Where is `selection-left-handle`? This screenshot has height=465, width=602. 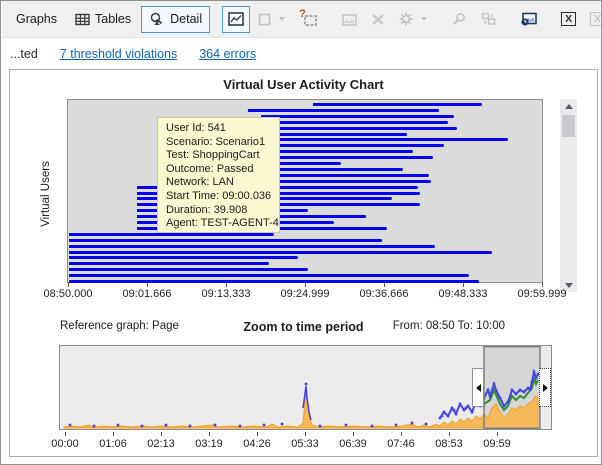
selection-left-handle is located at coordinates (478, 387).